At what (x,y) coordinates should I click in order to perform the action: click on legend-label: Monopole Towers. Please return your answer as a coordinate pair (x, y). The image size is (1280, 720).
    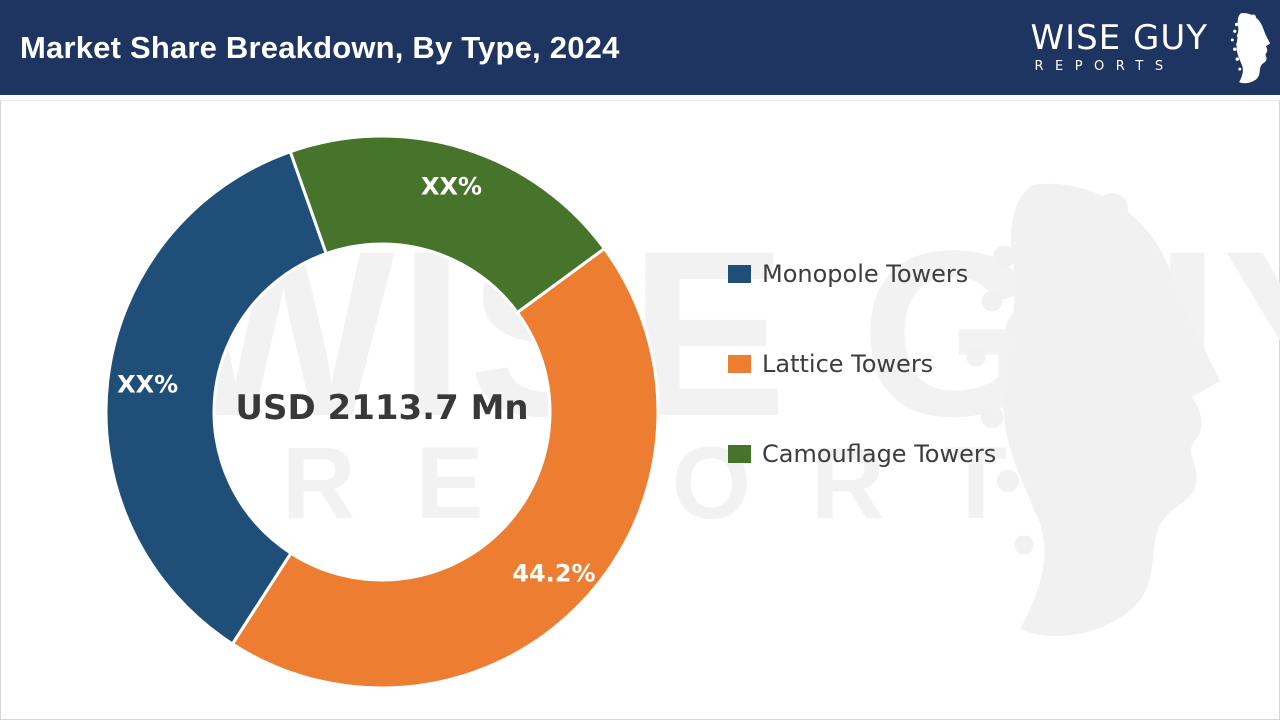
    Looking at the image, I should click on (865, 274).